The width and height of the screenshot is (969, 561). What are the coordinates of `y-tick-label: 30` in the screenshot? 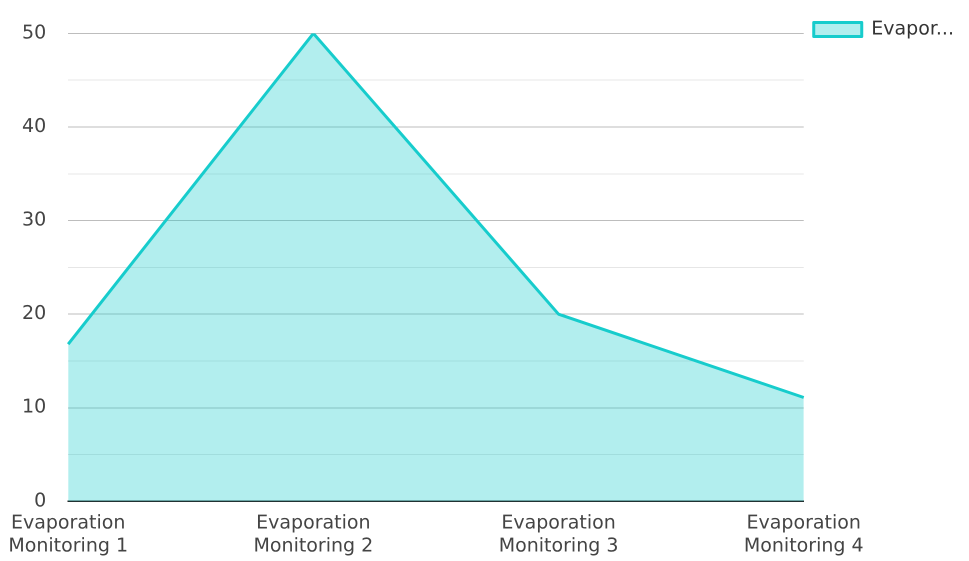 It's located at (34, 219).